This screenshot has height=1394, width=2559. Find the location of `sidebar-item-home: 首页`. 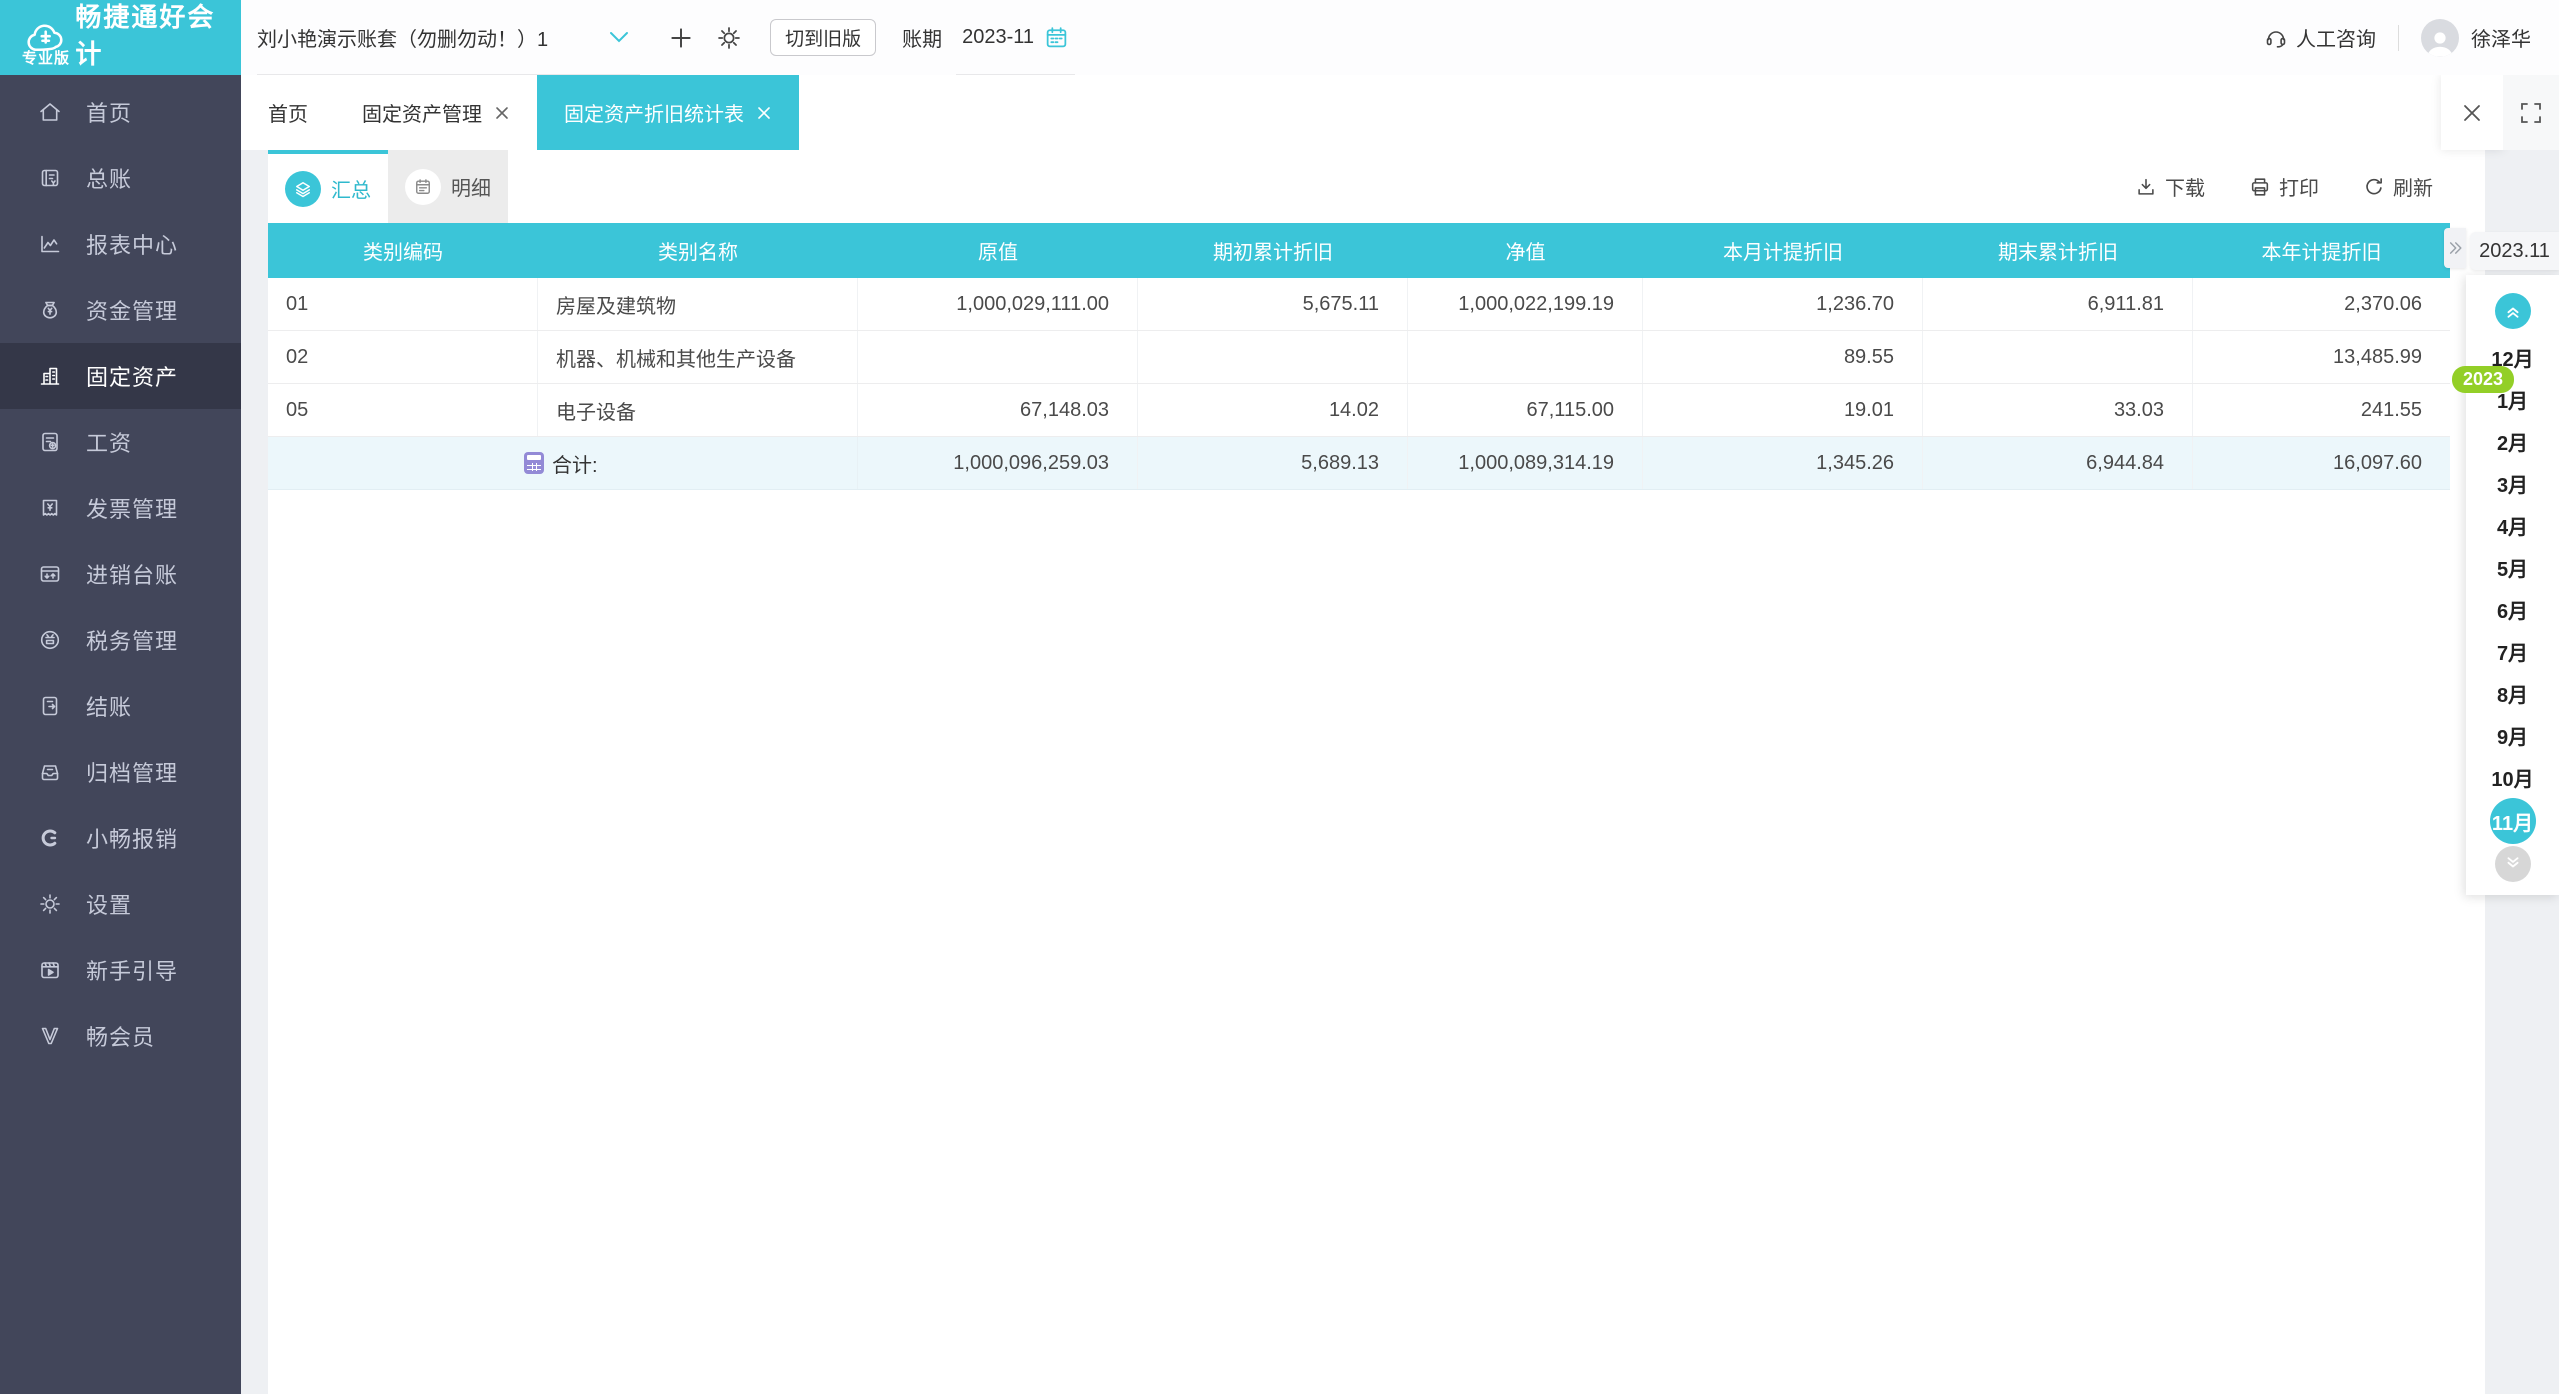

sidebar-item-home: 首页 is located at coordinates (120, 112).